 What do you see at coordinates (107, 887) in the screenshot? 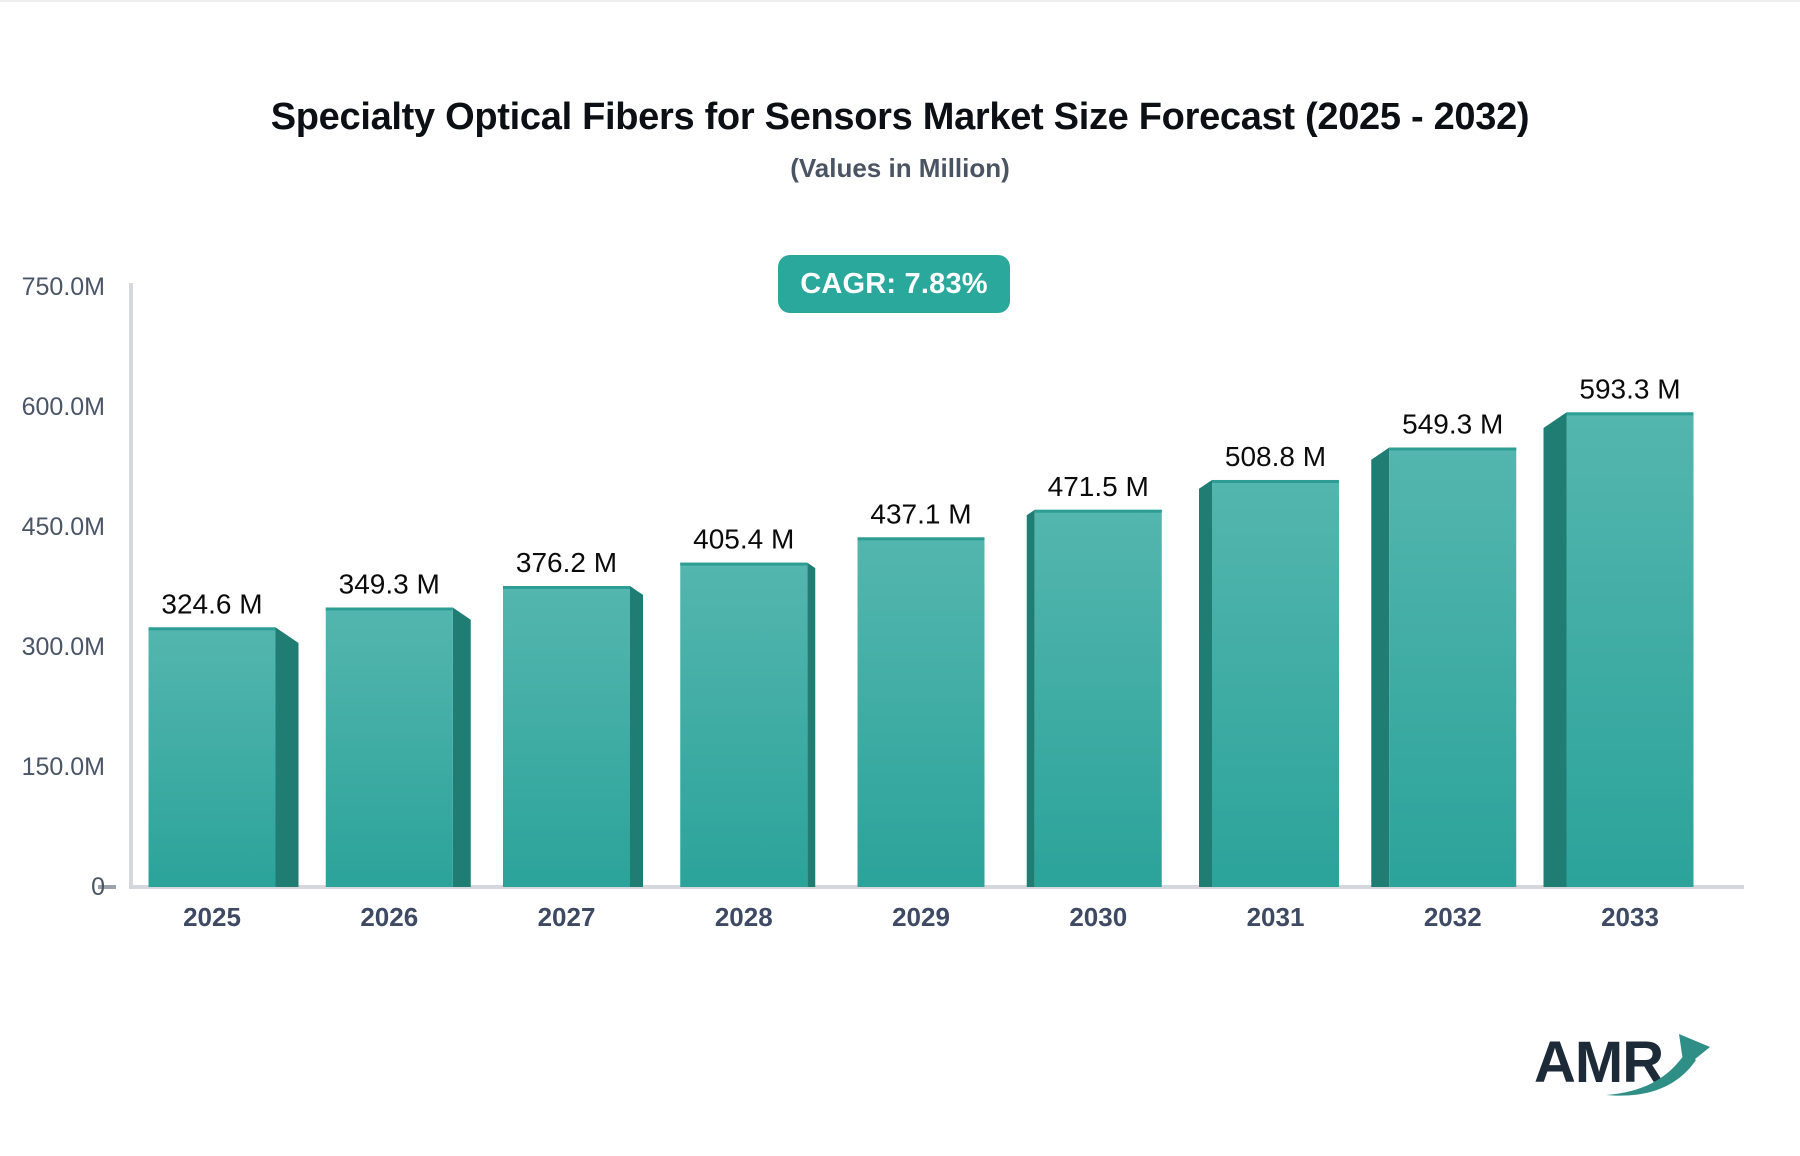
I see `zero-tick-dash` at bounding box center [107, 887].